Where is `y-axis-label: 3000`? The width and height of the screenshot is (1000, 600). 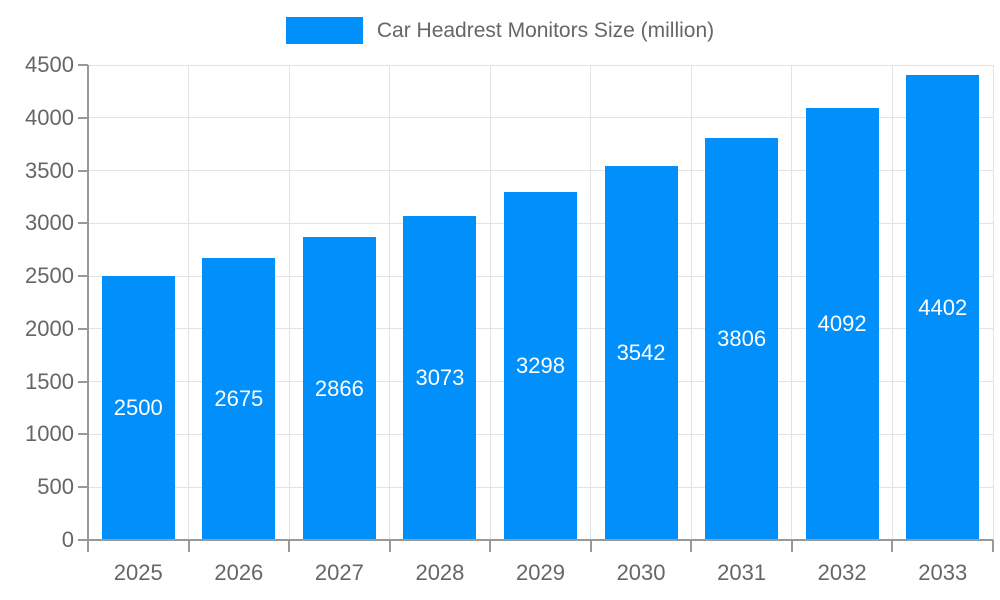
y-axis-label: 3000 is located at coordinates (49, 223).